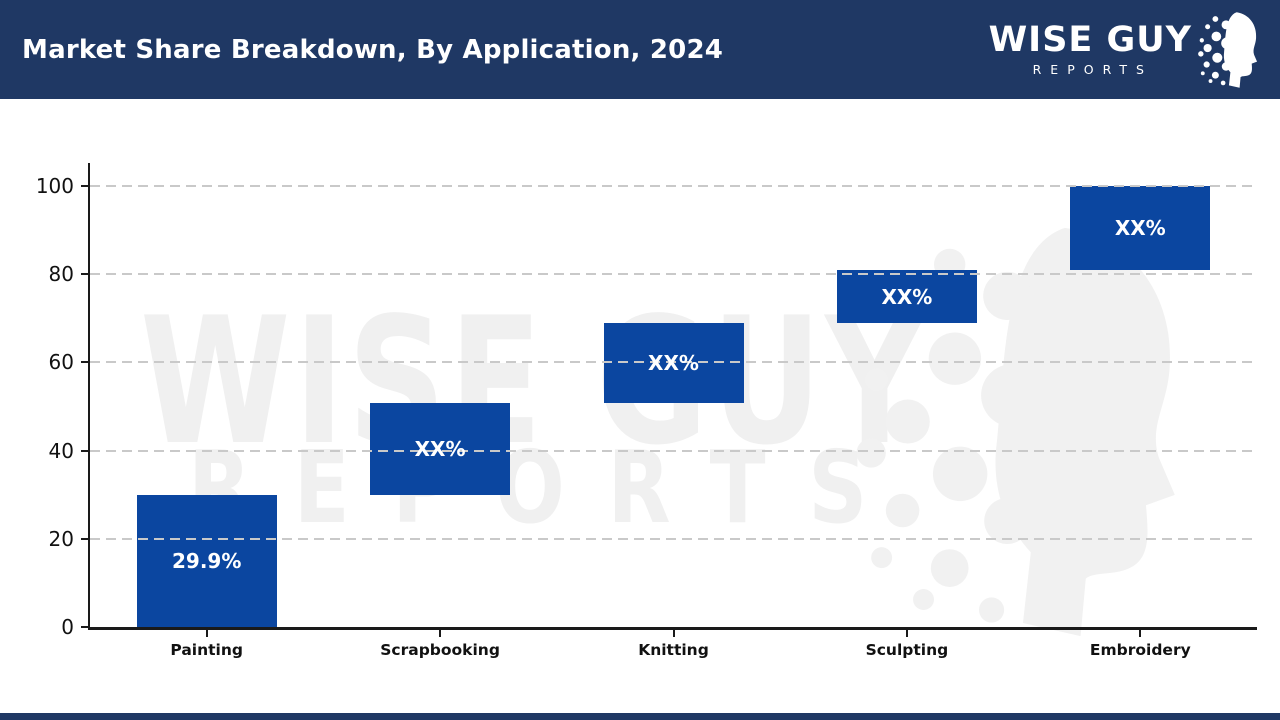 Image resolution: width=1280 pixels, height=720 pixels. What do you see at coordinates (54, 186) in the screenshot?
I see `y-axis-tick-label: 100` at bounding box center [54, 186].